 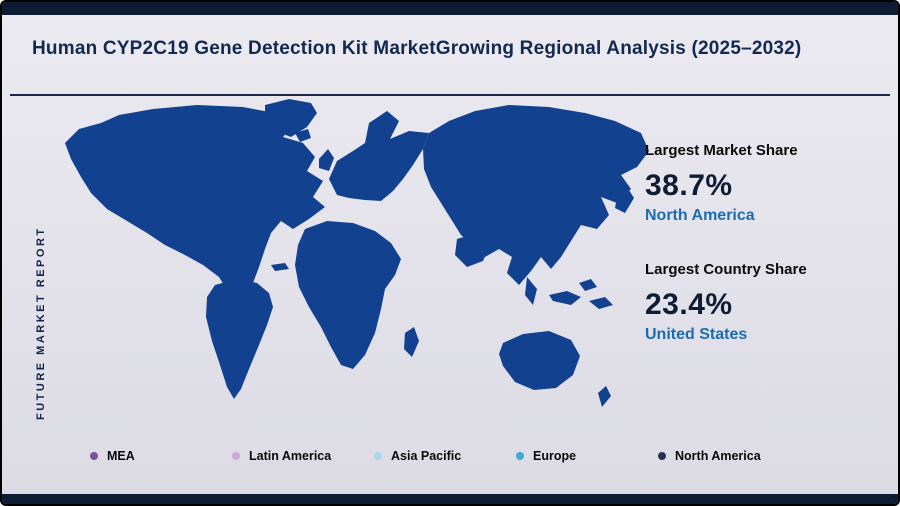 I want to click on legend-item-europe: Europe, so click(x=587, y=456).